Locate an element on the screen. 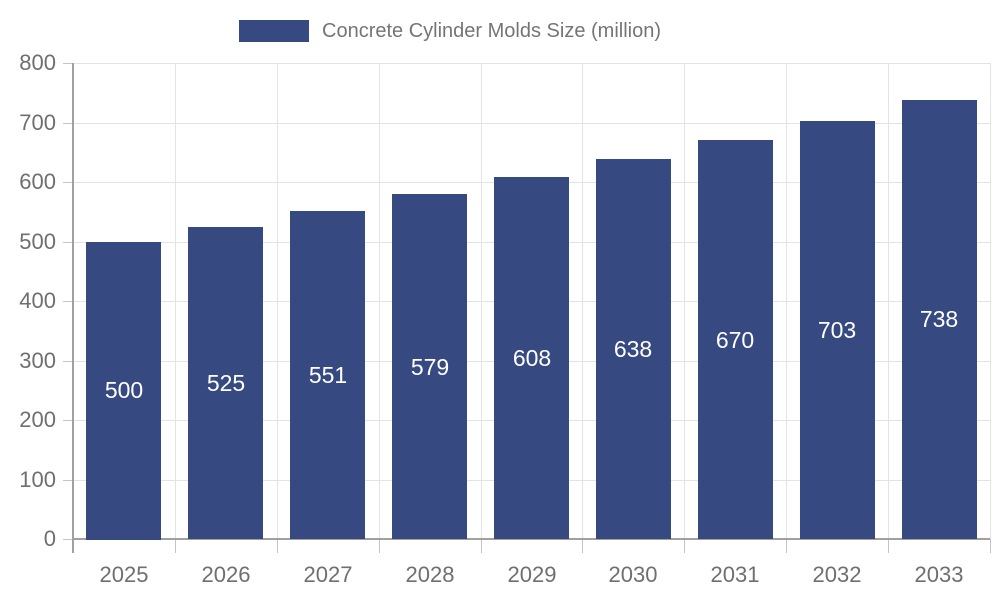 Image resolution: width=1000 pixels, height=600 pixels. legend-label: Concrete Cylinder Molds Size (million) is located at coordinates (491, 31).